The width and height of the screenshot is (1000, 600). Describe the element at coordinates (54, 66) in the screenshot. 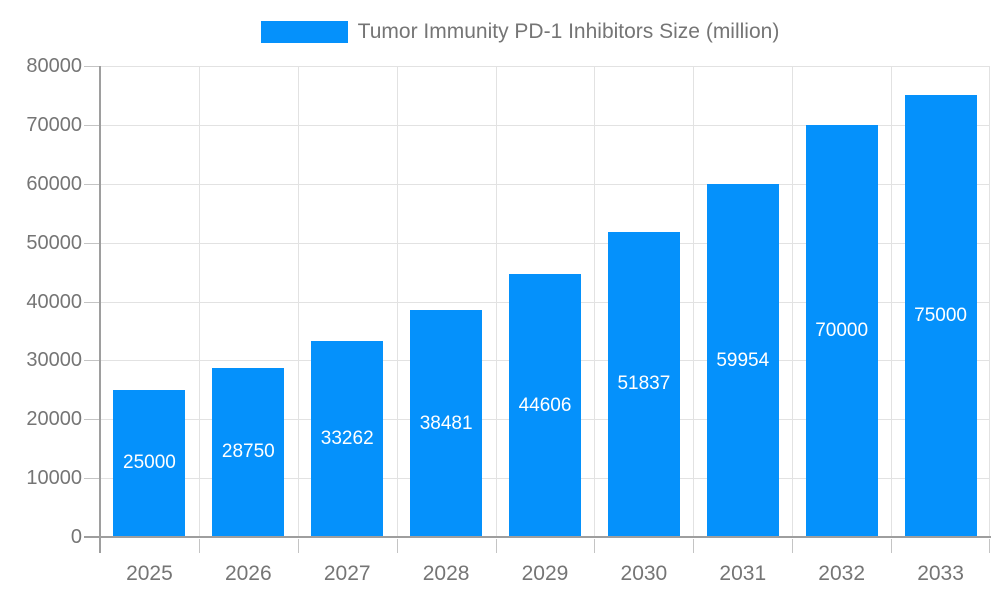

I see `y-axis-label: 80000` at that location.